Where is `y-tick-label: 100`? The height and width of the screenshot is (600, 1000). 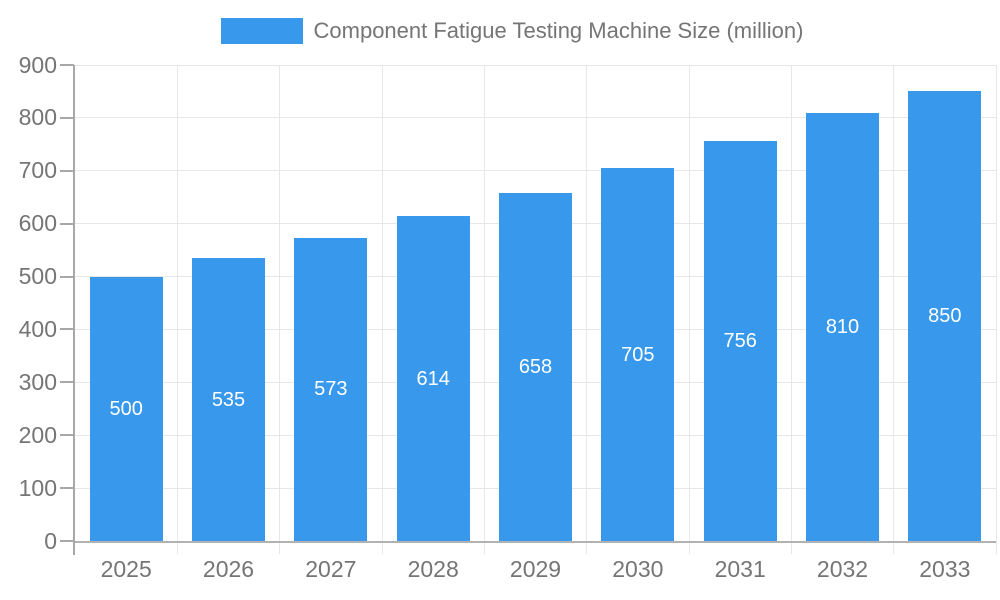
y-tick-label: 100 is located at coordinates (37, 487).